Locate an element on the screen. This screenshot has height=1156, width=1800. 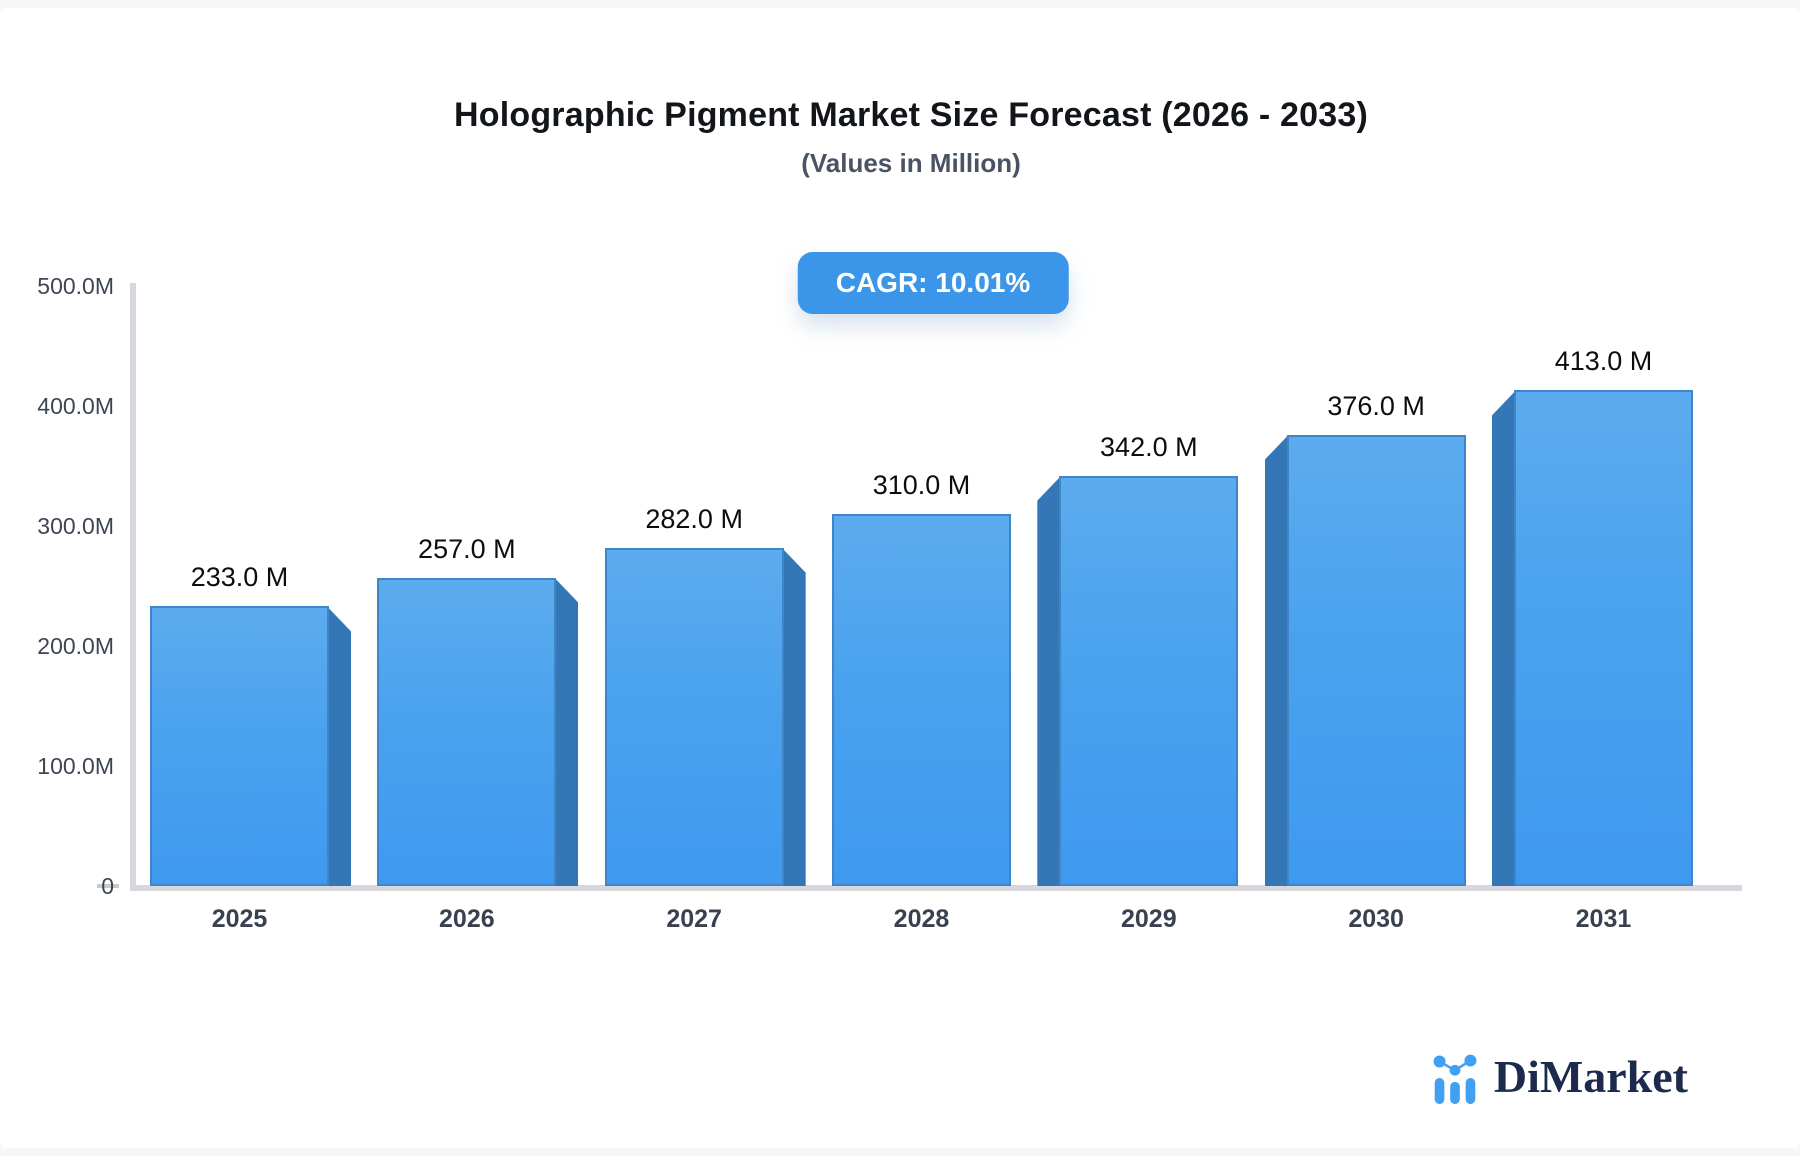
bar-value-label-2029: 342.0 M is located at coordinates (1149, 446).